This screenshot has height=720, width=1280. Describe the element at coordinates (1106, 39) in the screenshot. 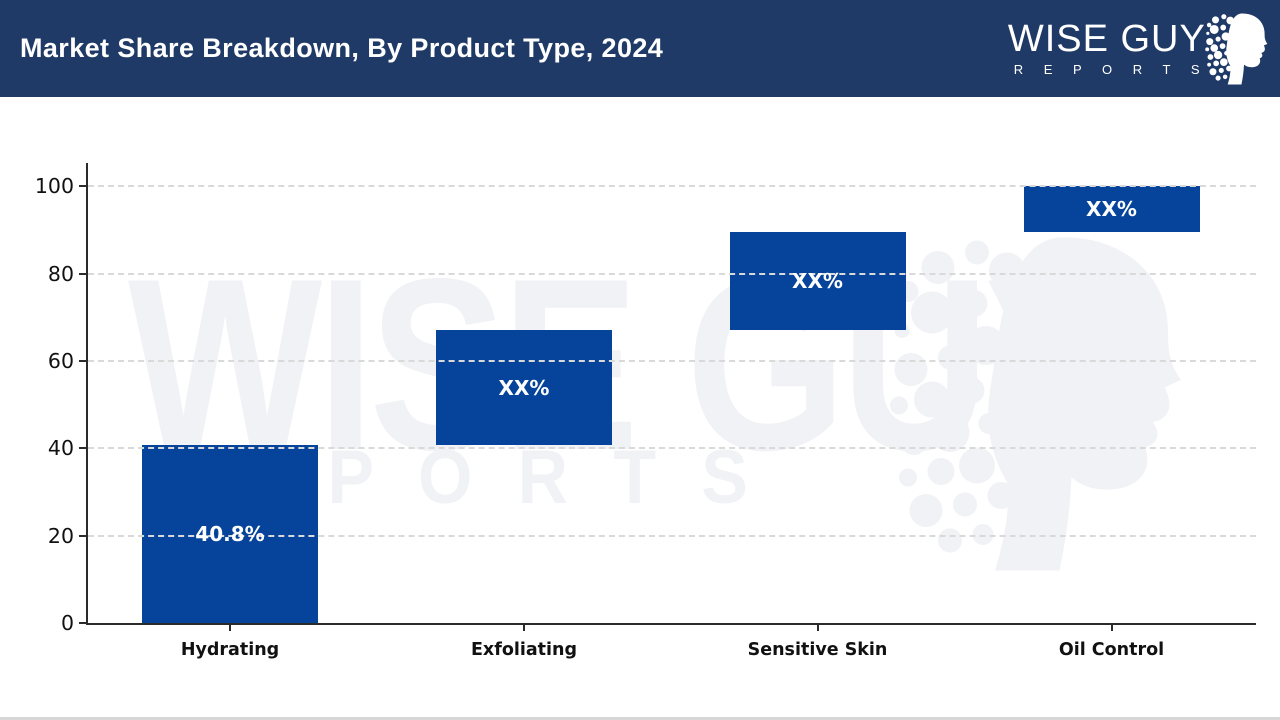

I see `brand-wordmark: WISE GUY` at that location.